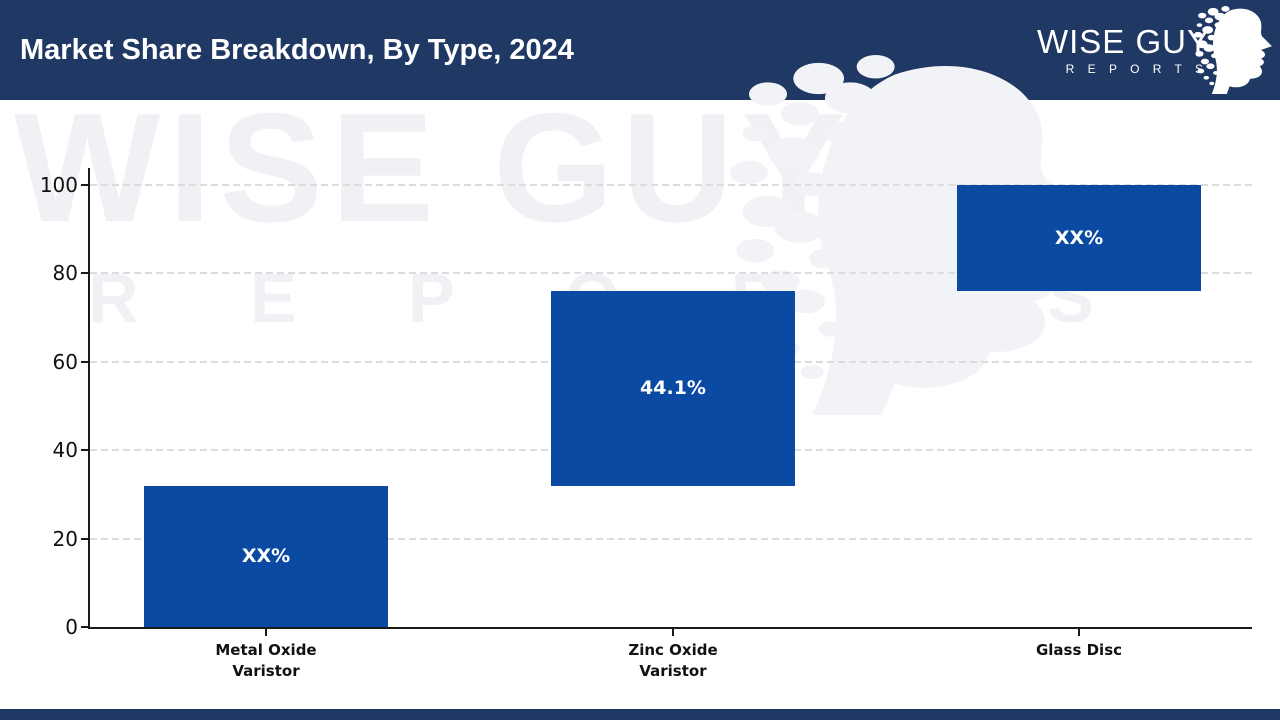 The height and width of the screenshot is (720, 1280). I want to click on x-axis-category-label-line: Zinc Oxide, so click(673, 650).